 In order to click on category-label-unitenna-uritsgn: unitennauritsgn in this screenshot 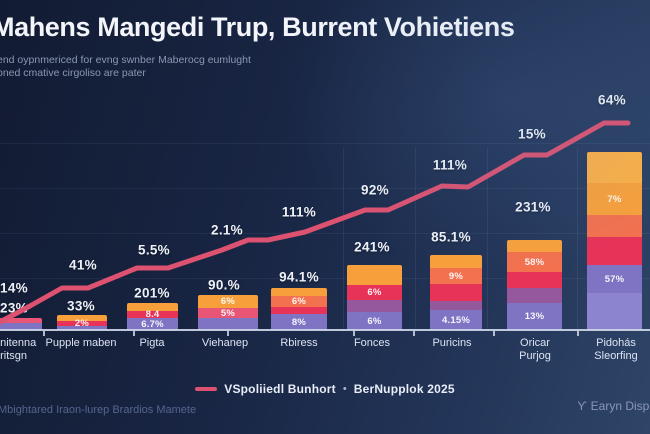, I will do `click(18, 350)`.